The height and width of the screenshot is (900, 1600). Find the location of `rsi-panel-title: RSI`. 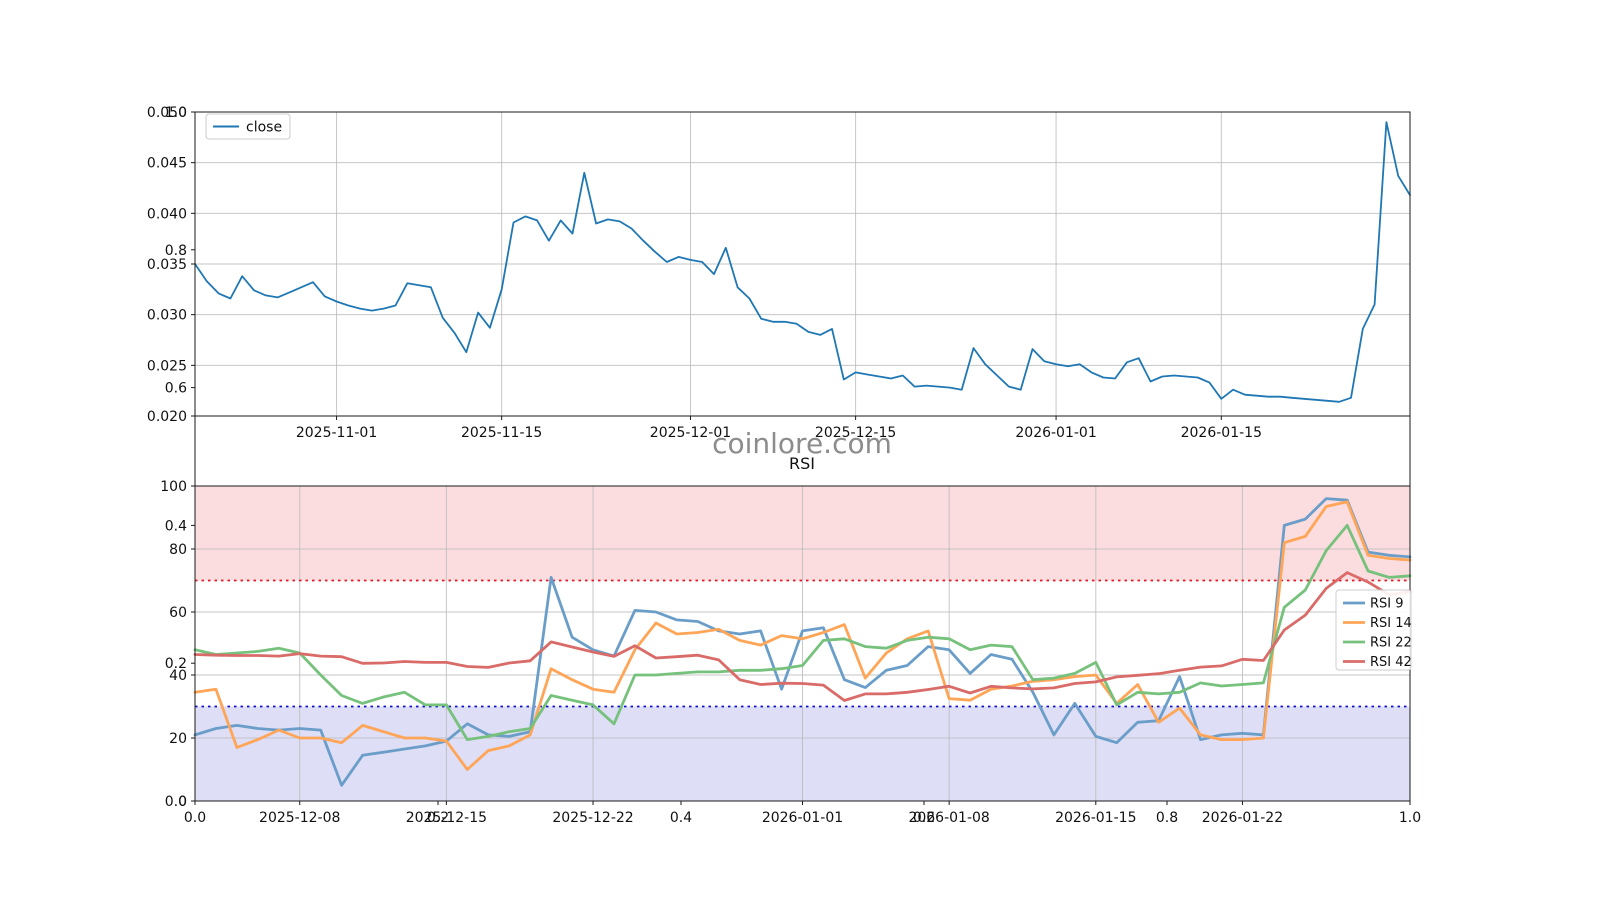

rsi-panel-title: RSI is located at coordinates (802, 463).